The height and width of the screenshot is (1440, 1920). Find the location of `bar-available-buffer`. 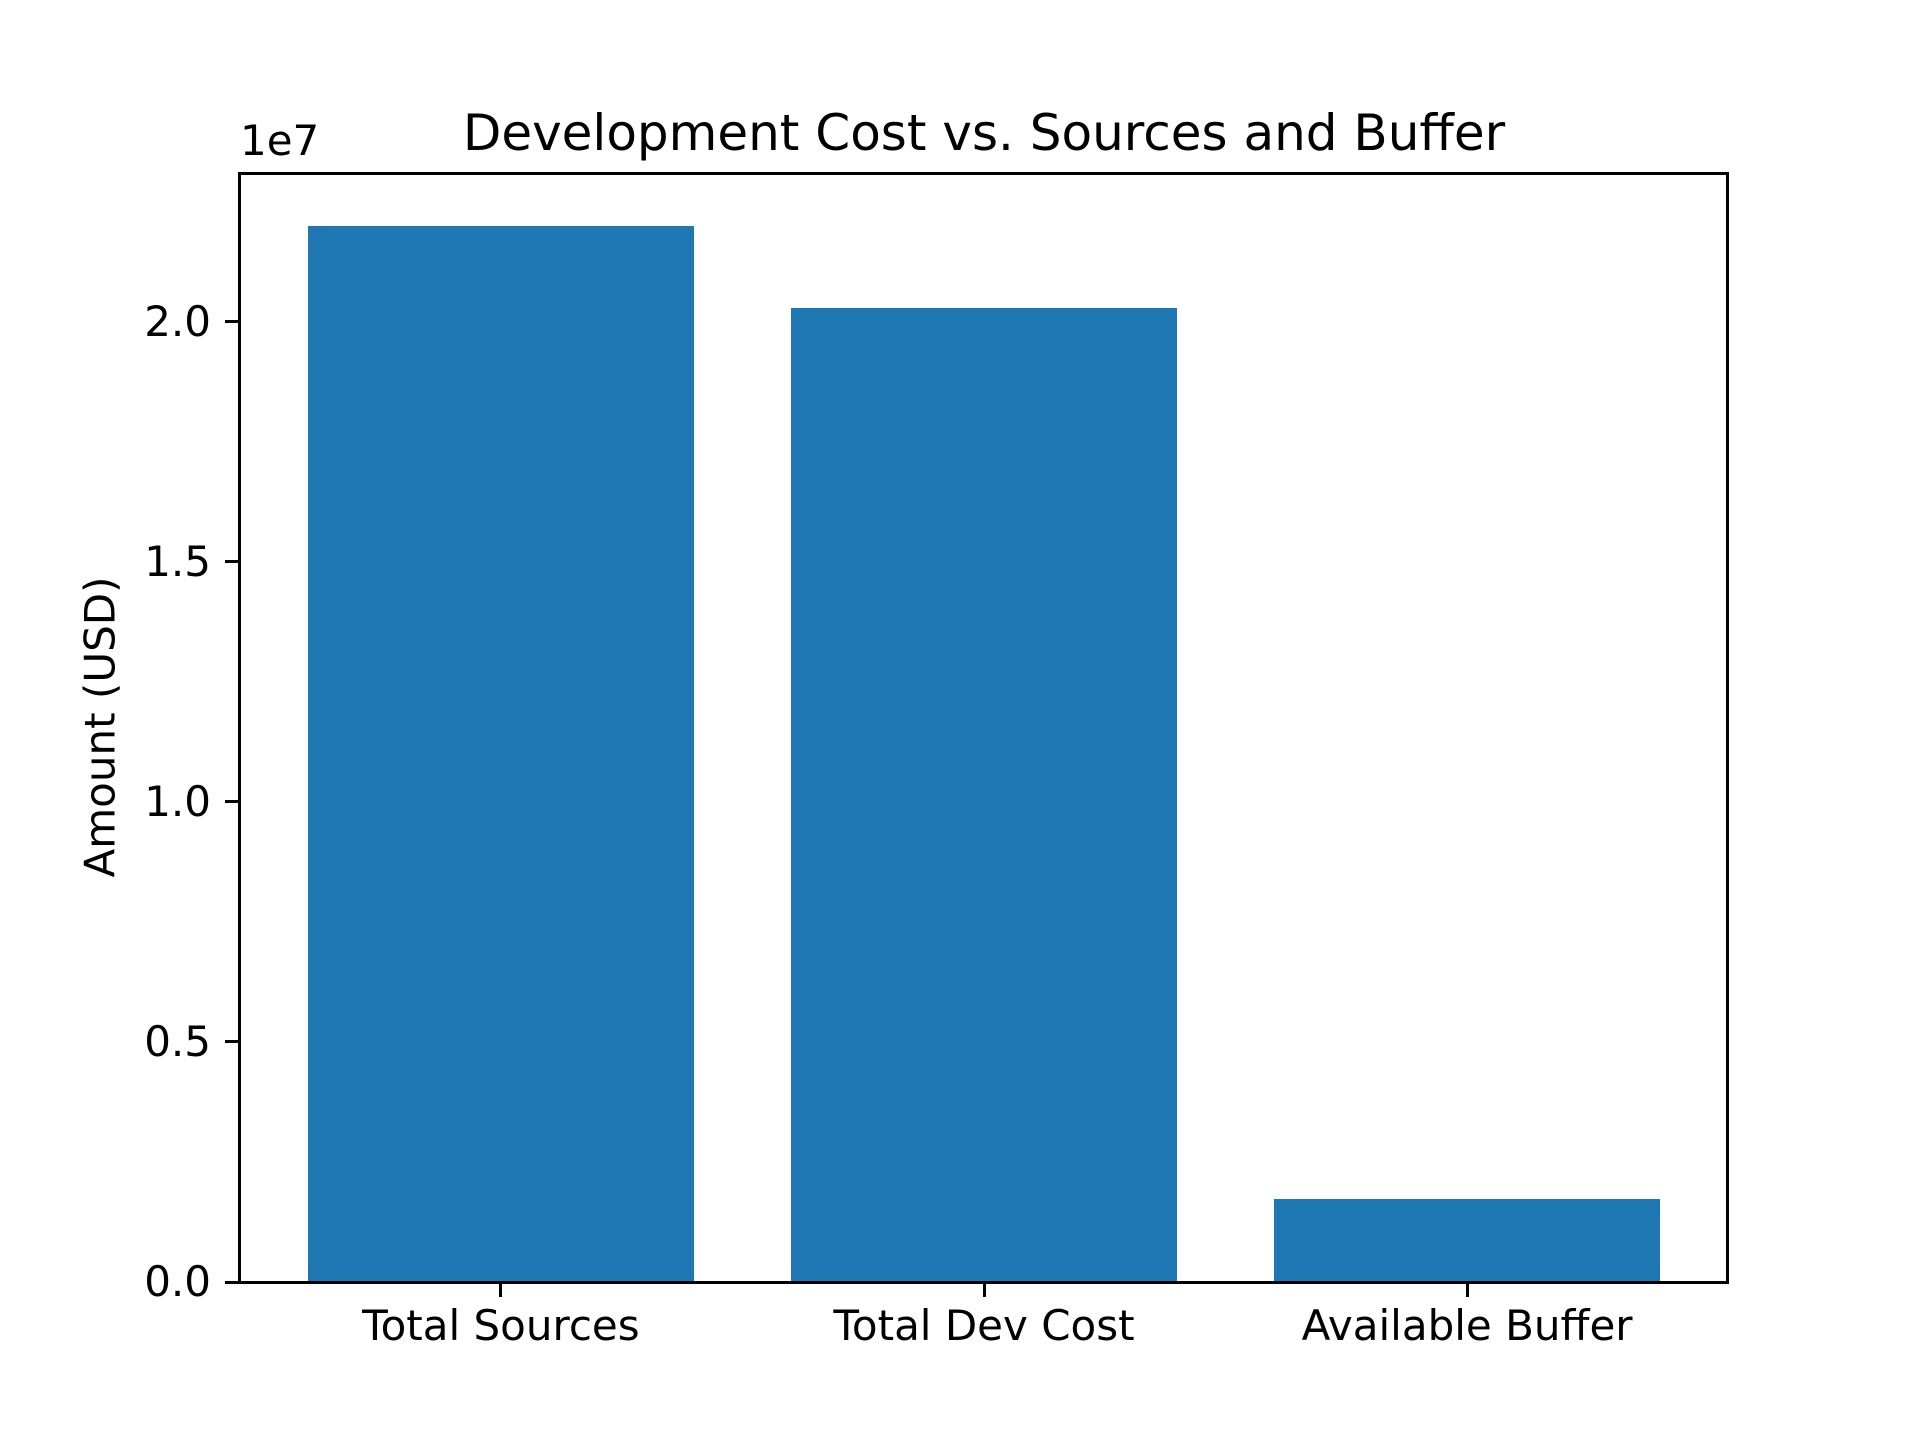

bar-available-buffer is located at coordinates (1467, 1240).